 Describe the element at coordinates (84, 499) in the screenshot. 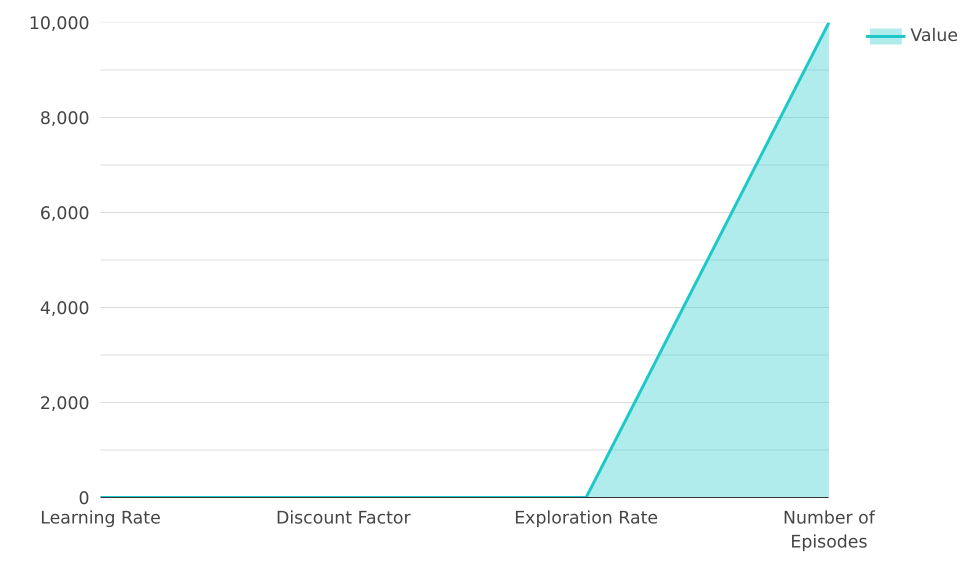

I see `y-tick-label: 0` at that location.